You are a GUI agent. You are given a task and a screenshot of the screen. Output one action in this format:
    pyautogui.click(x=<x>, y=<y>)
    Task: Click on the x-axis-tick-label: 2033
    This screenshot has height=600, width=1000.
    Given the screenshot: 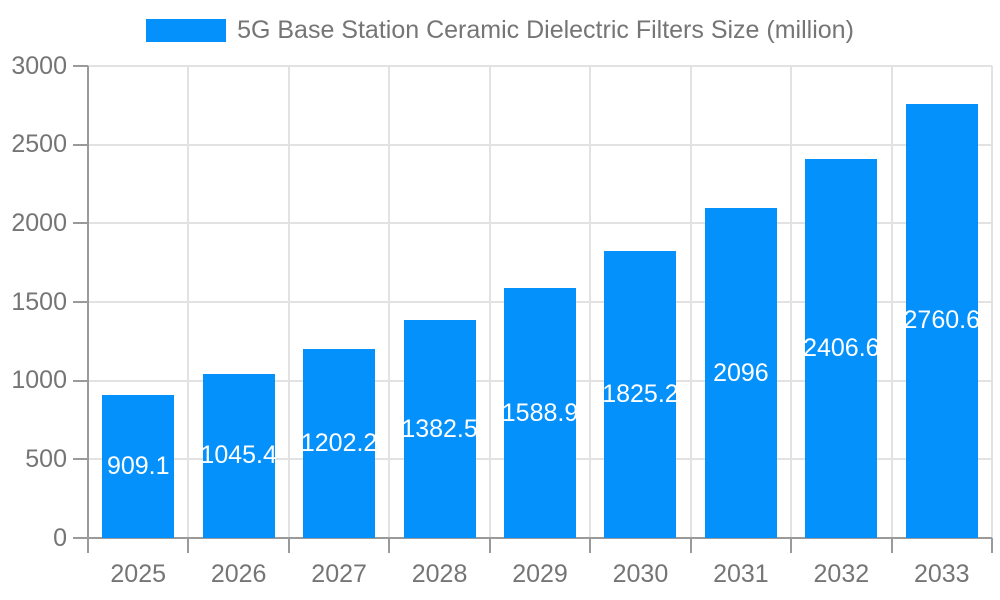 What is the action you would take?
    pyautogui.click(x=941, y=574)
    